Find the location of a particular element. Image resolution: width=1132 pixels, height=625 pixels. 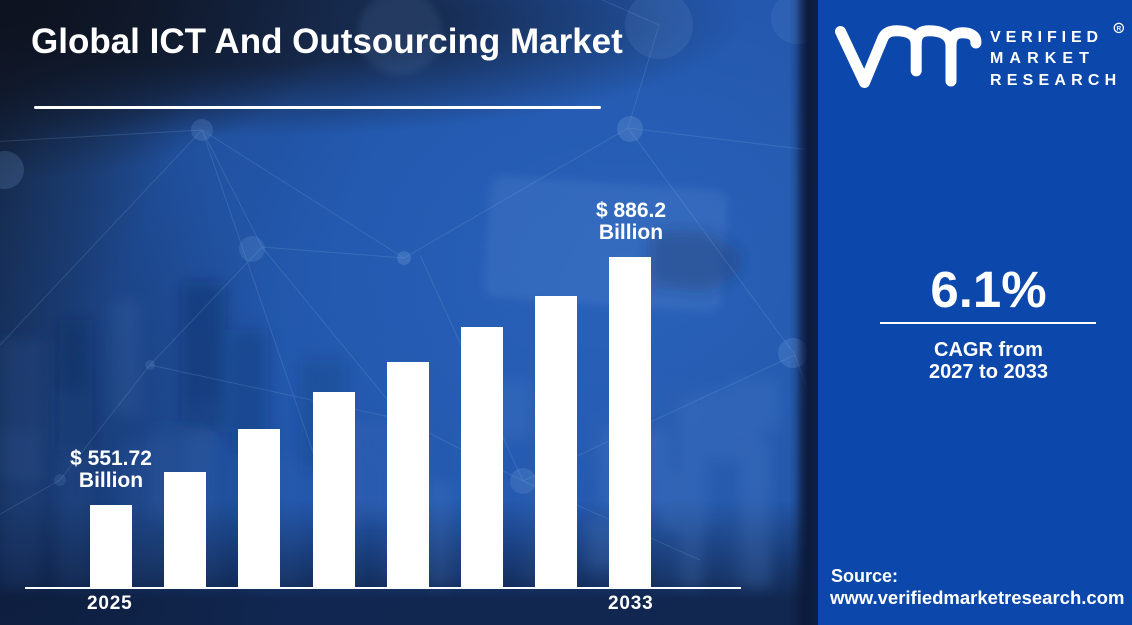

svg-text: R is located at coordinates (1118, 28).